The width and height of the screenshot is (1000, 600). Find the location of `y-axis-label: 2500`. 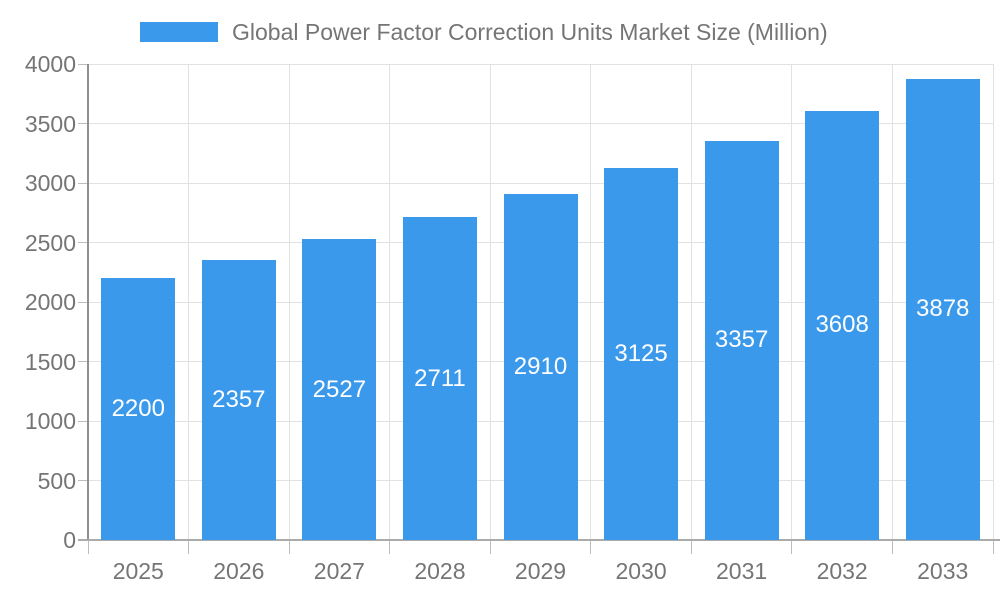

y-axis-label: 2500 is located at coordinates (50, 242).